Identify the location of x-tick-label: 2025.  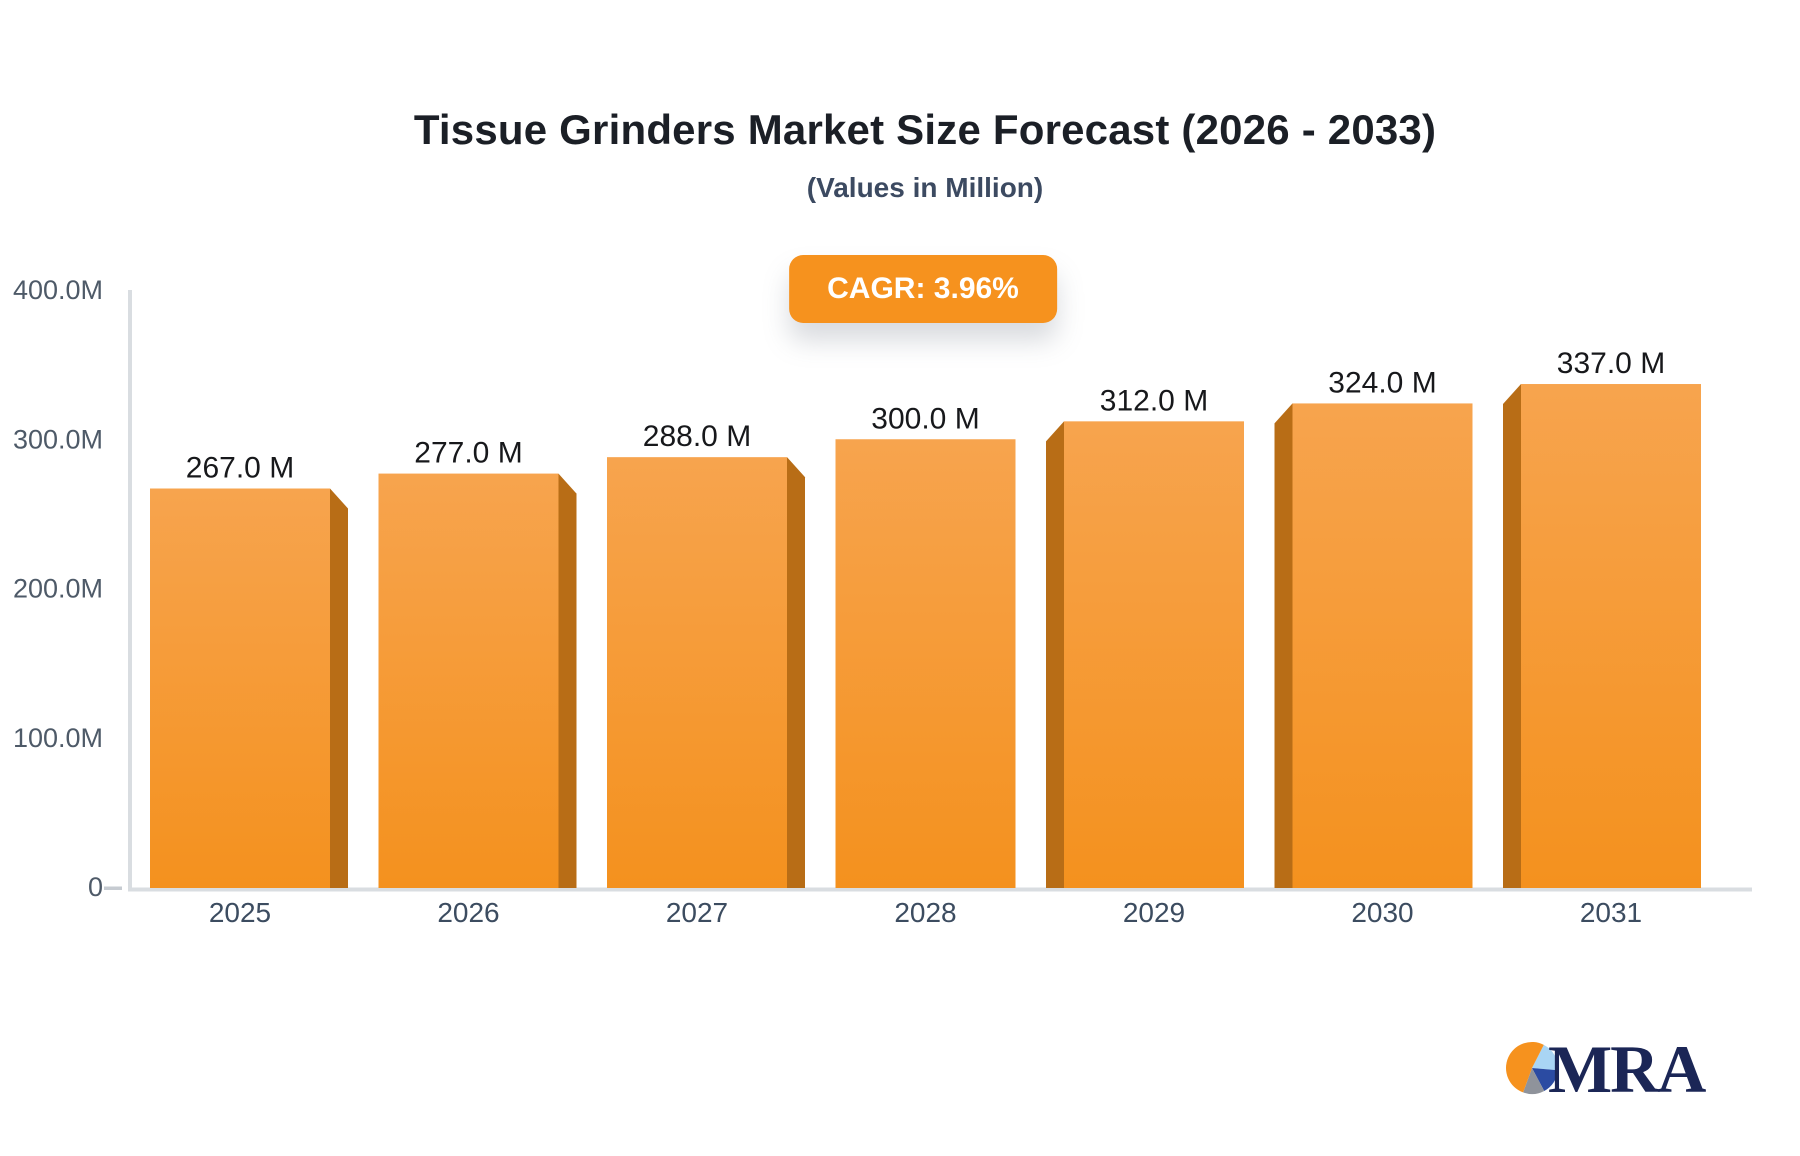
(240, 912).